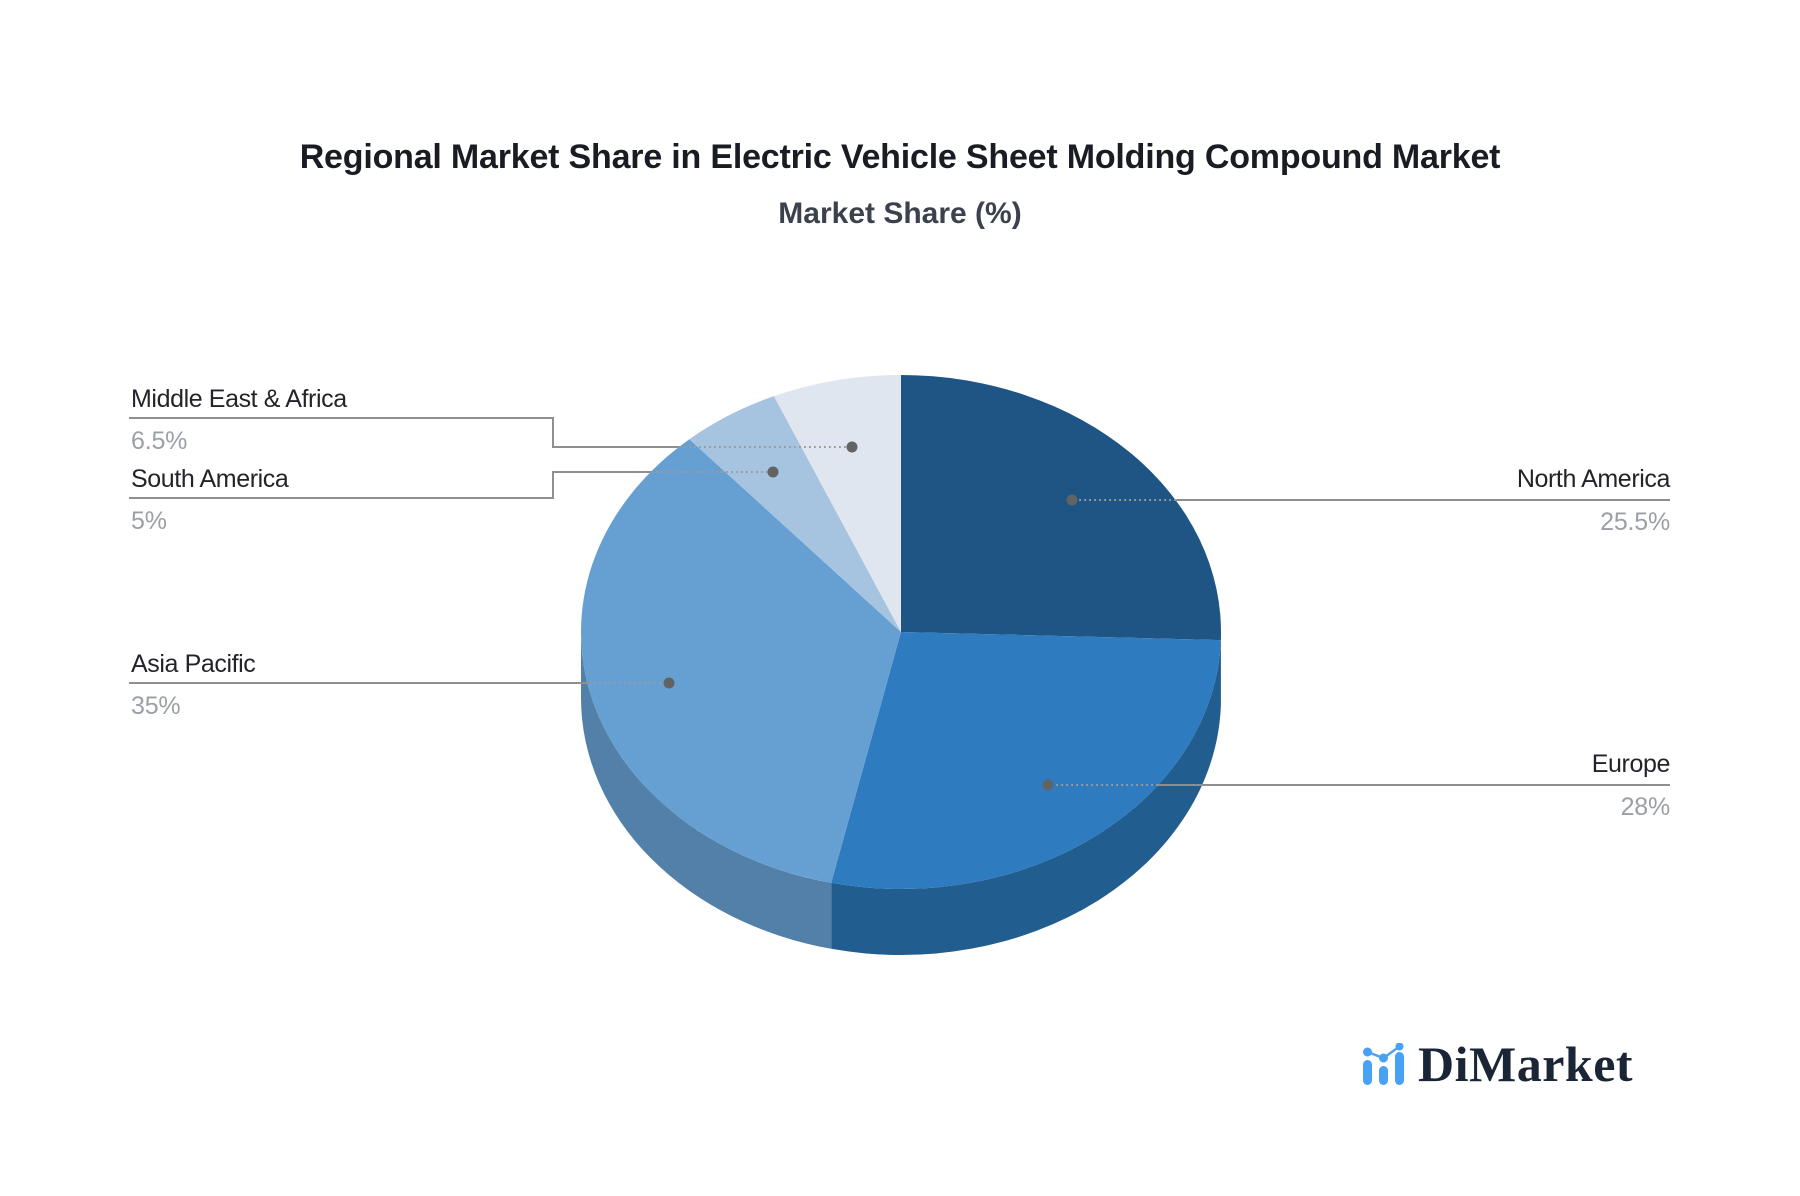 The width and height of the screenshot is (1800, 1196). What do you see at coordinates (852, 447) in the screenshot?
I see `leader-dot-middle-east-africa` at bounding box center [852, 447].